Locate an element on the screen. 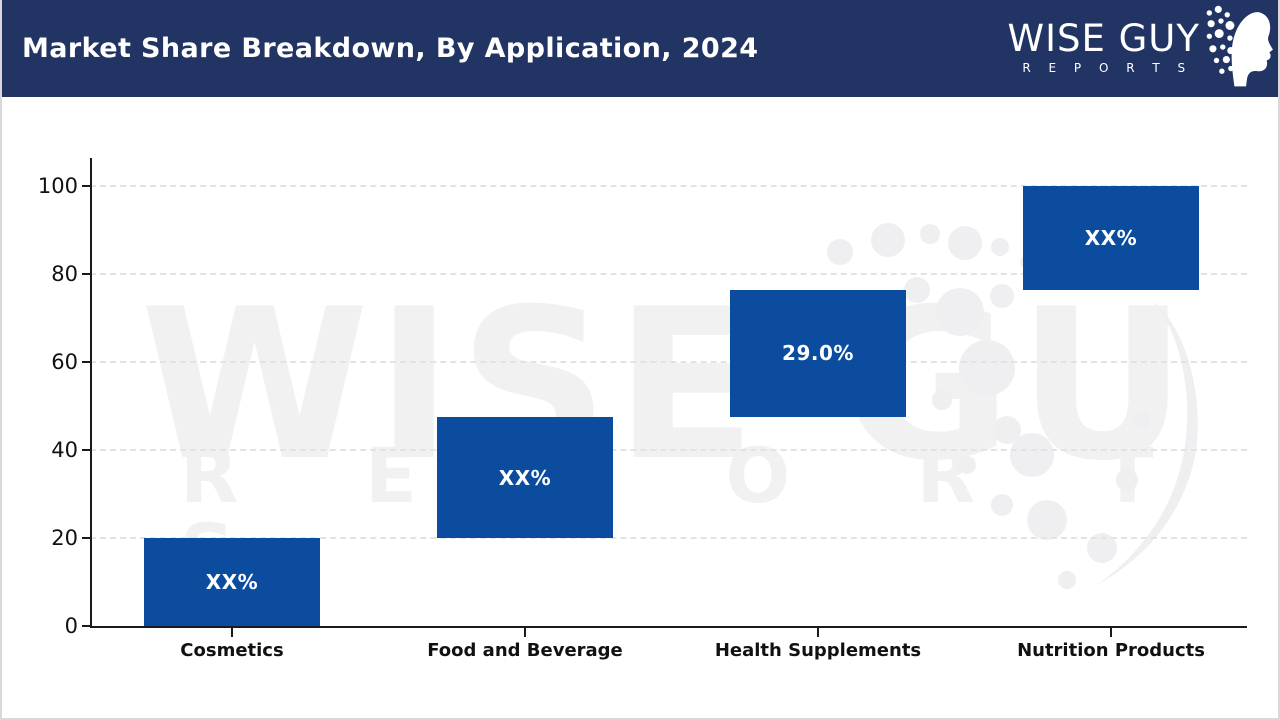 This screenshot has width=1280, height=720. y-tick-label-40: 40 is located at coordinates (64, 450).